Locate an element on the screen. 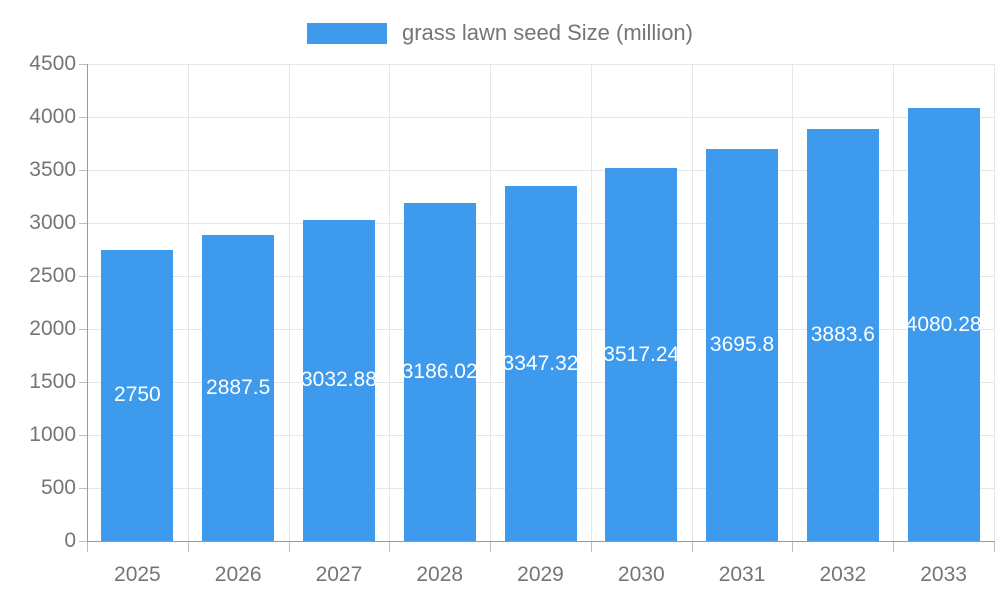  bar-2033 is located at coordinates (943, 324).